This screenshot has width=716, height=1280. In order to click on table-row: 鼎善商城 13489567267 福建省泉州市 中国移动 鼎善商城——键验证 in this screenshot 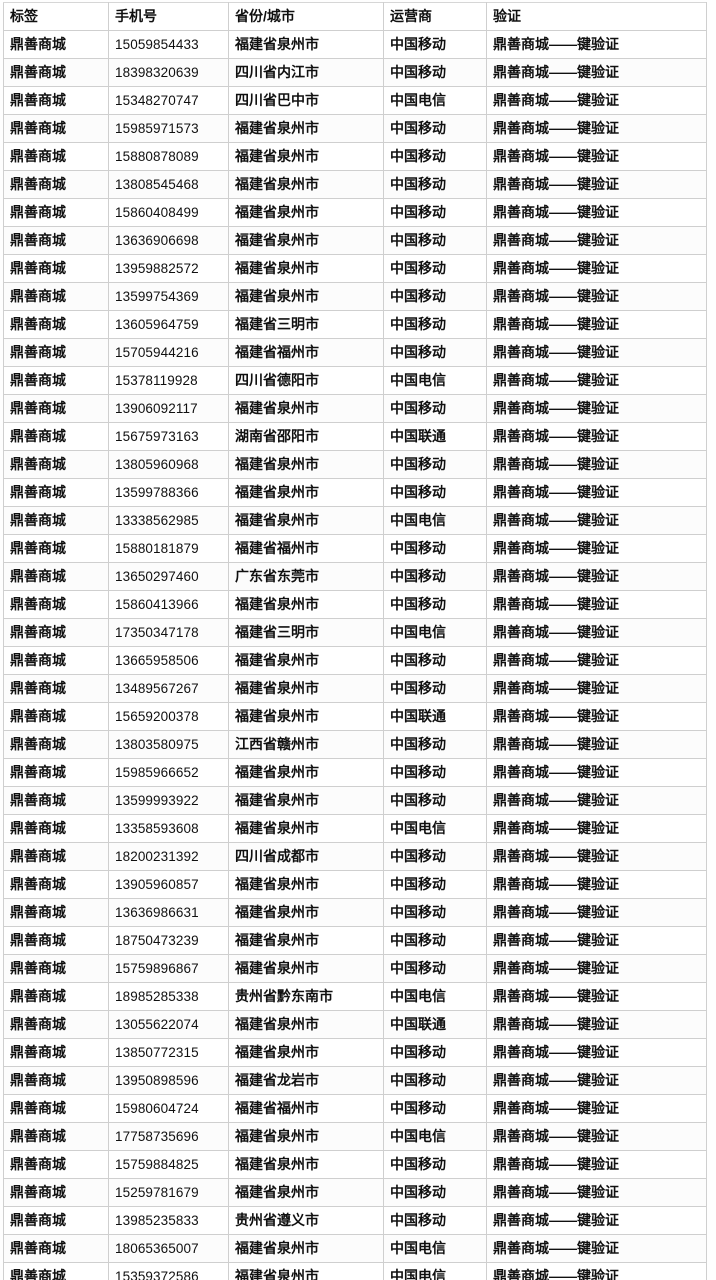, I will do `click(355, 688)`.